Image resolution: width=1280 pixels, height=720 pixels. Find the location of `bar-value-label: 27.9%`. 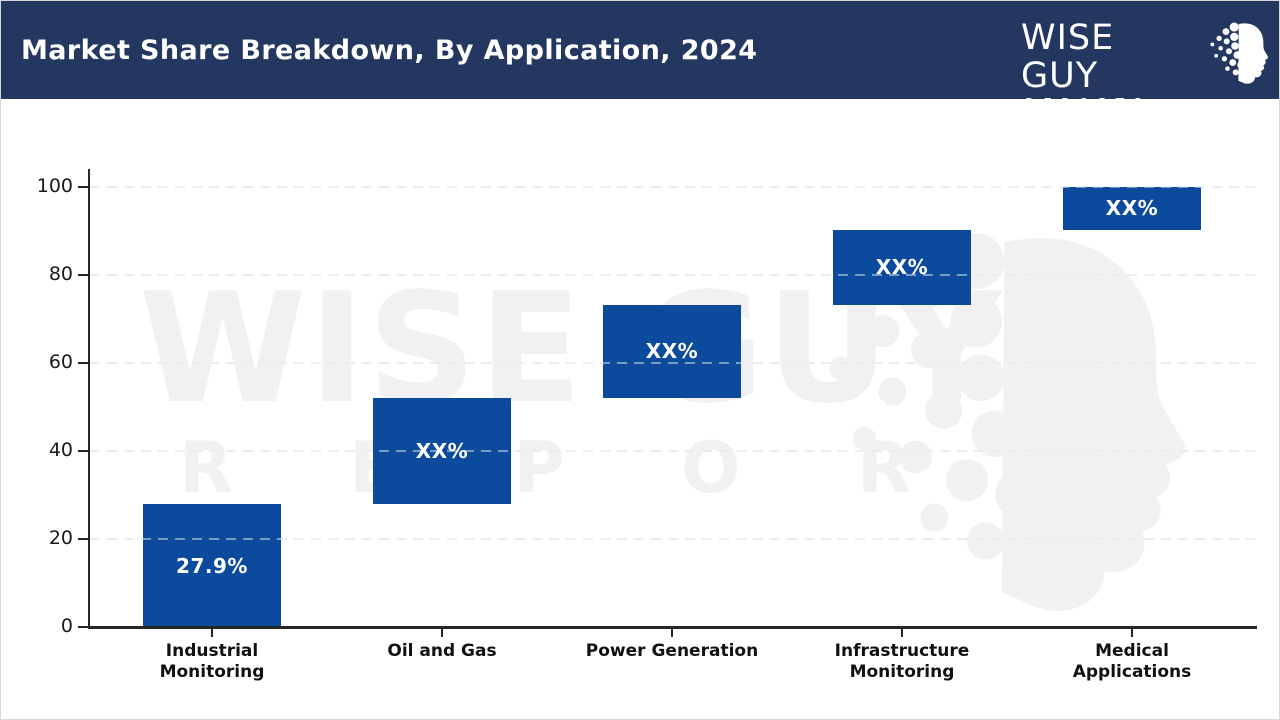

bar-value-label: 27.9% is located at coordinates (212, 565).